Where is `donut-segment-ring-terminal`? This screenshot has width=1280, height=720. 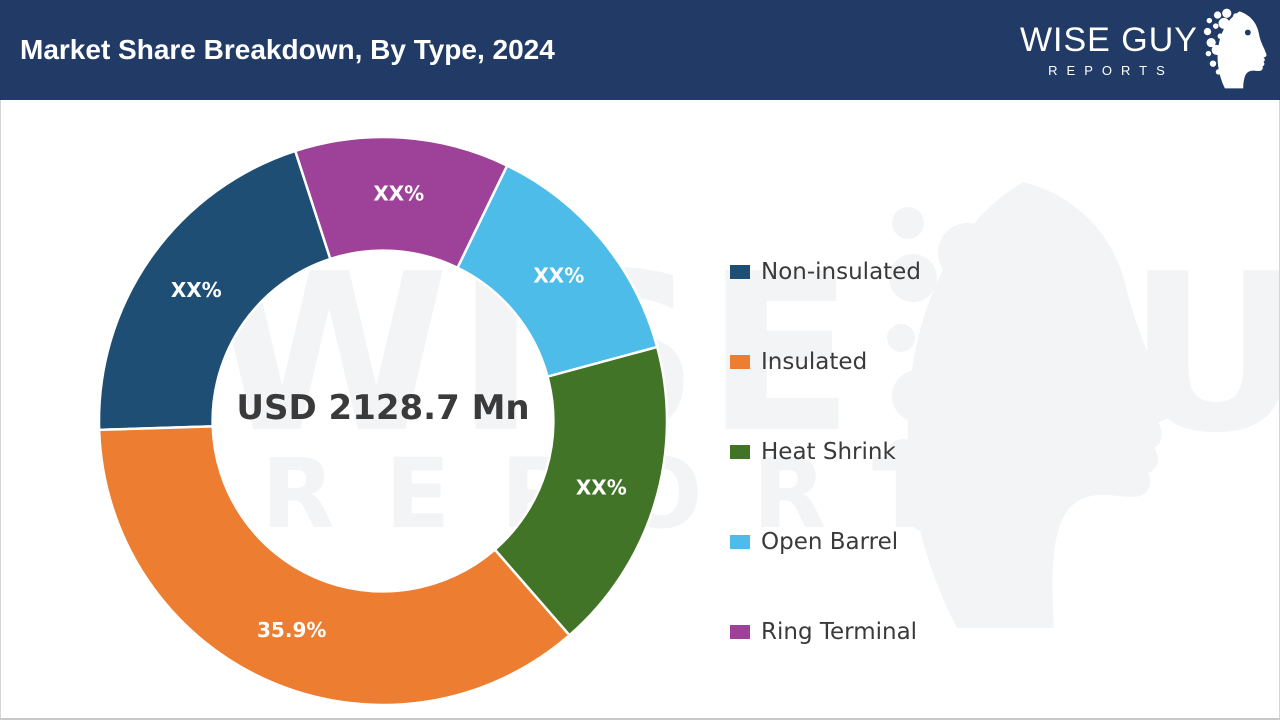 donut-segment-ring-terminal is located at coordinates (401, 202).